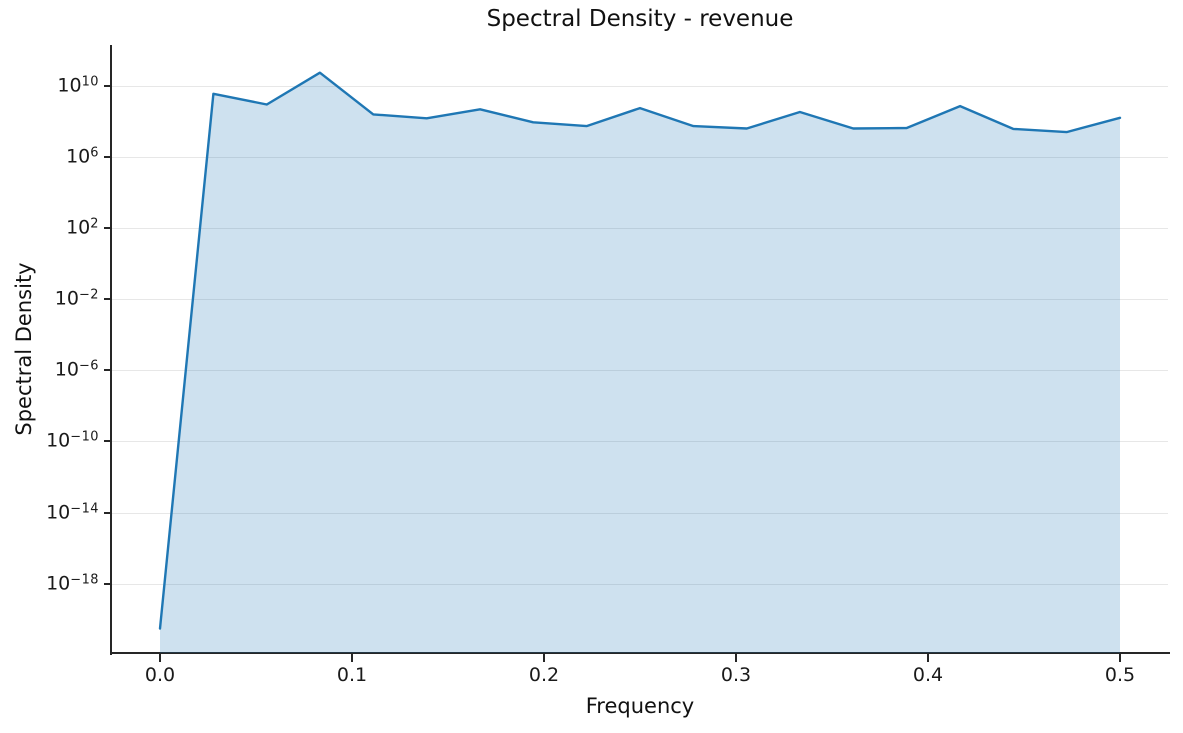 This screenshot has width=1183, height=733. What do you see at coordinates (640, 157) in the screenshot?
I see `gridline-1e6` at bounding box center [640, 157].